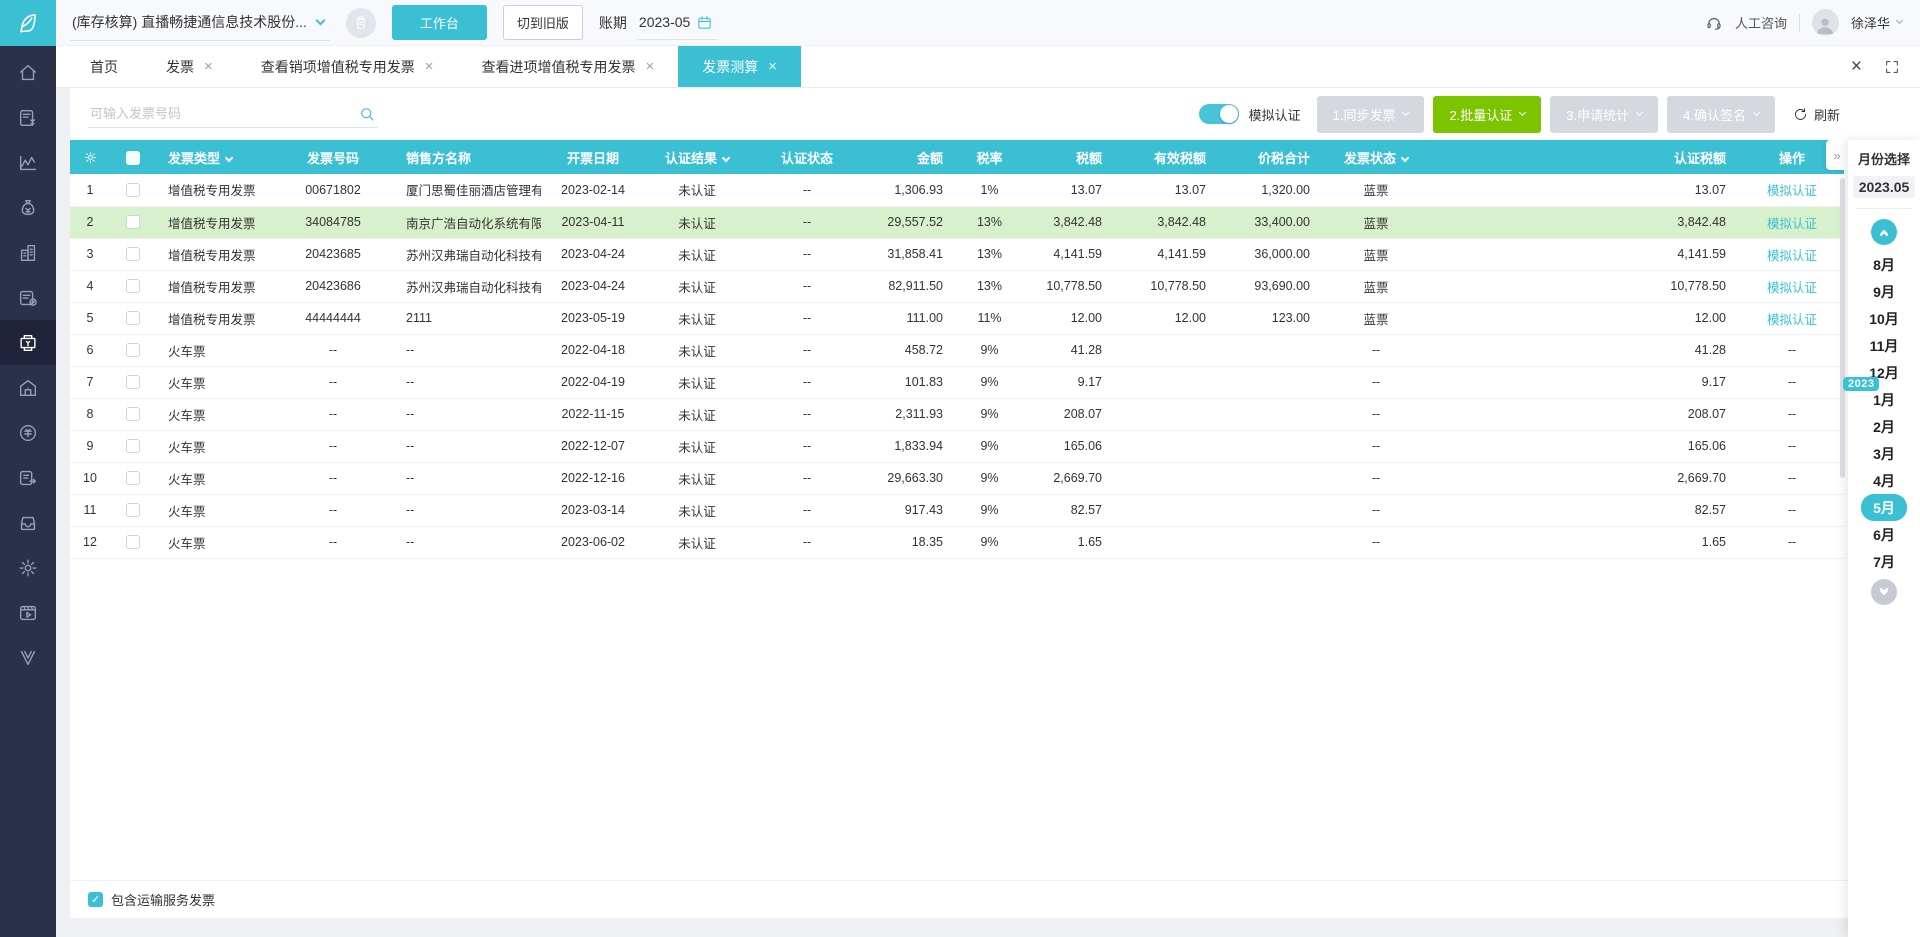  What do you see at coordinates (28, 387) in the screenshot?
I see `sidebar-item-fixed-assets` at bounding box center [28, 387].